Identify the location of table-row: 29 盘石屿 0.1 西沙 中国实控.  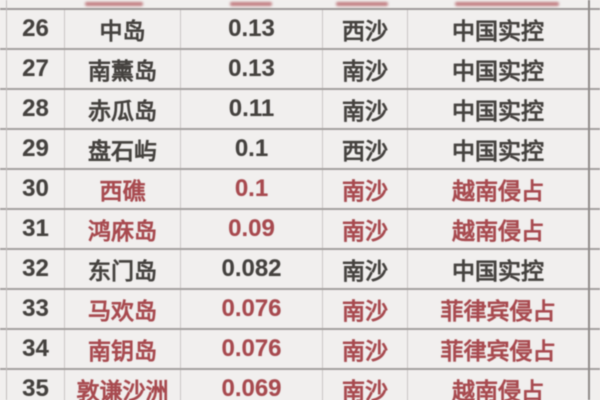
(300, 150).